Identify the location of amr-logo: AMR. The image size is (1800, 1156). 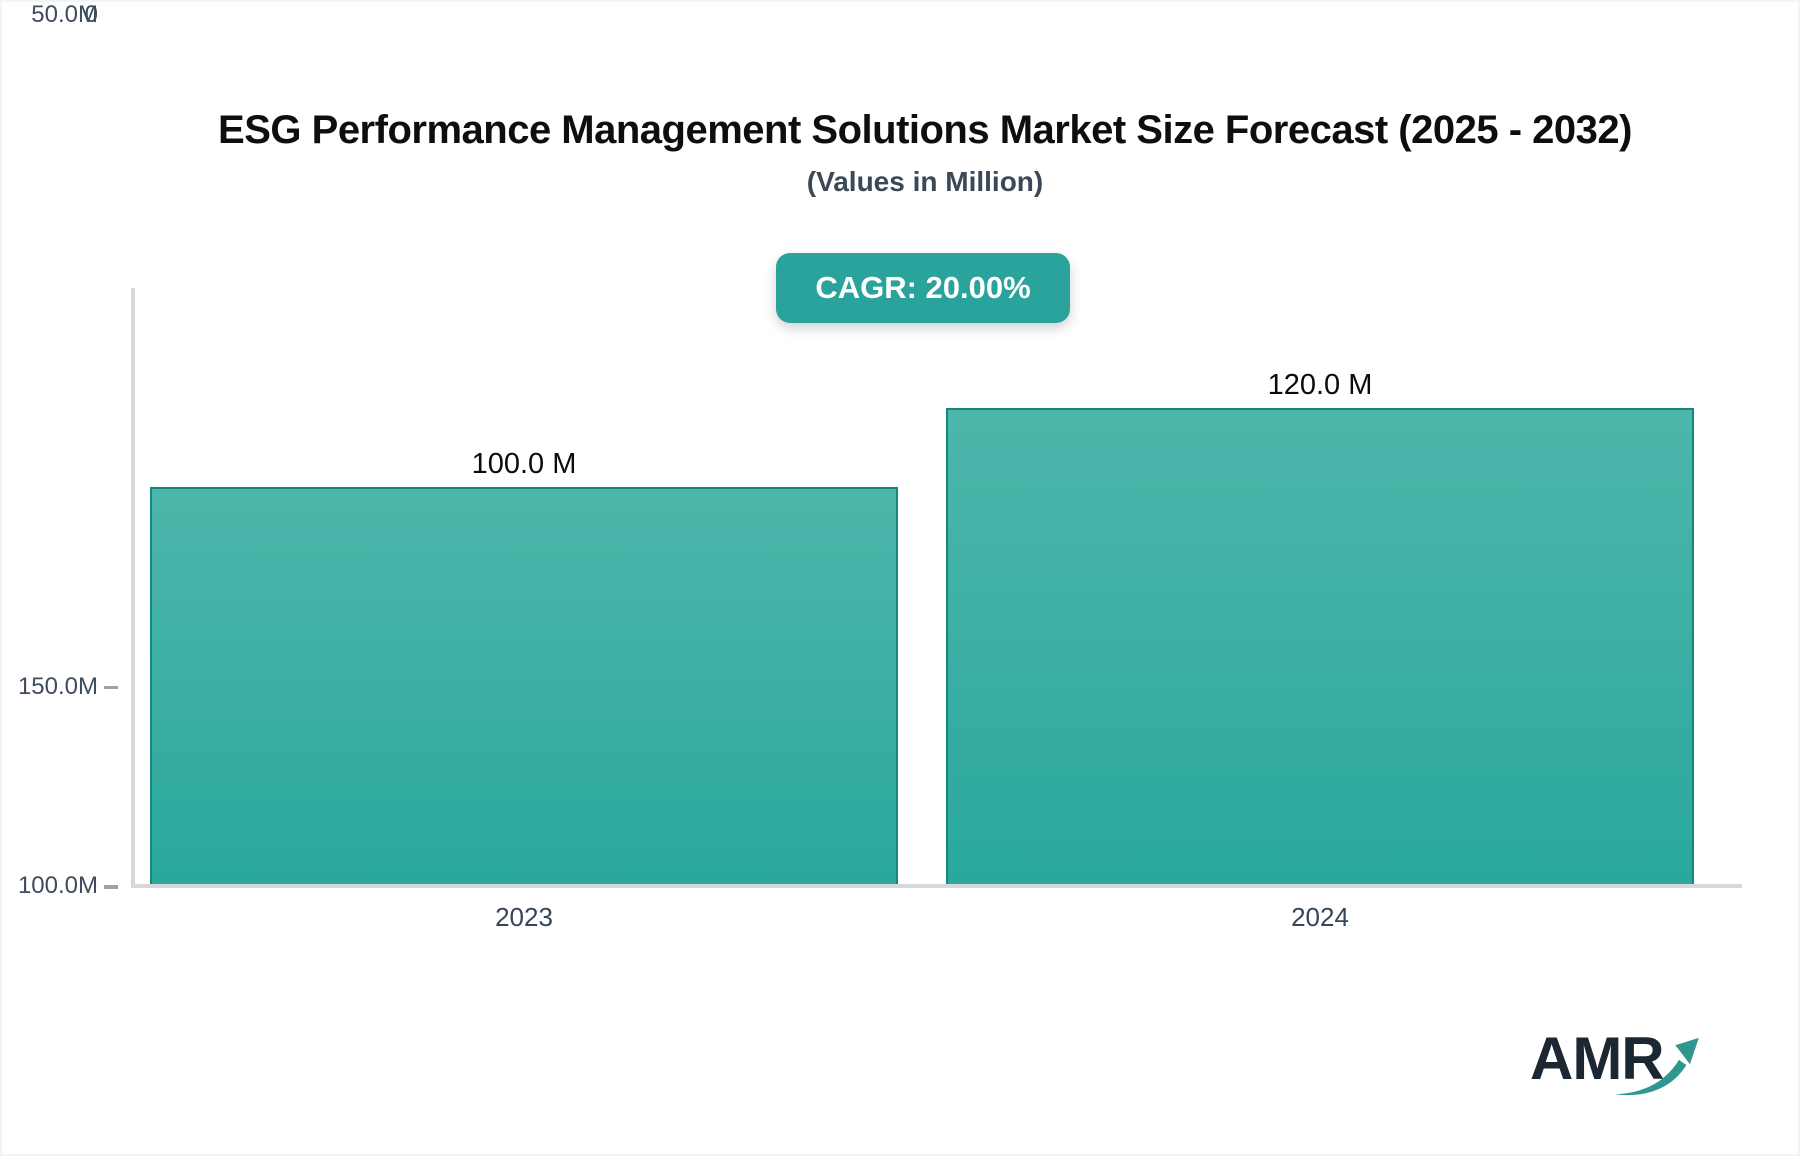
(1645, 1071).